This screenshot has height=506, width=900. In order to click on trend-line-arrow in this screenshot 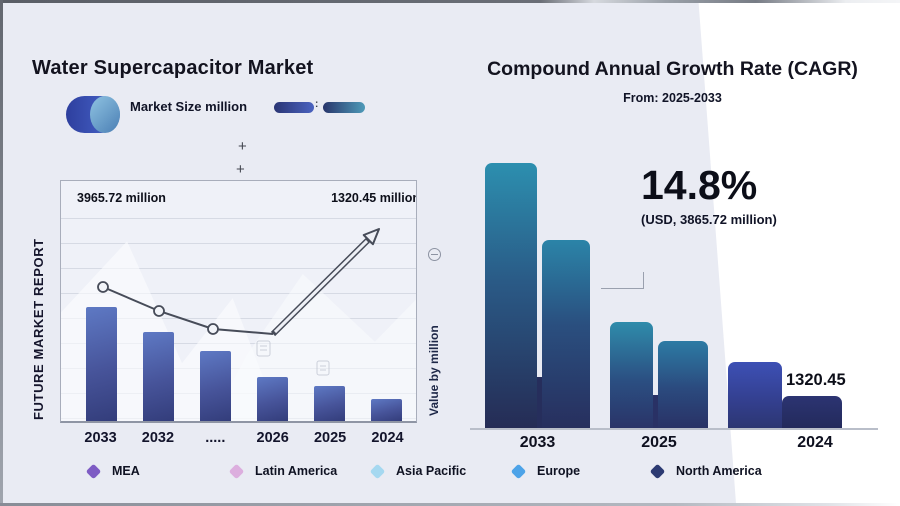, I will do `click(238, 302)`.